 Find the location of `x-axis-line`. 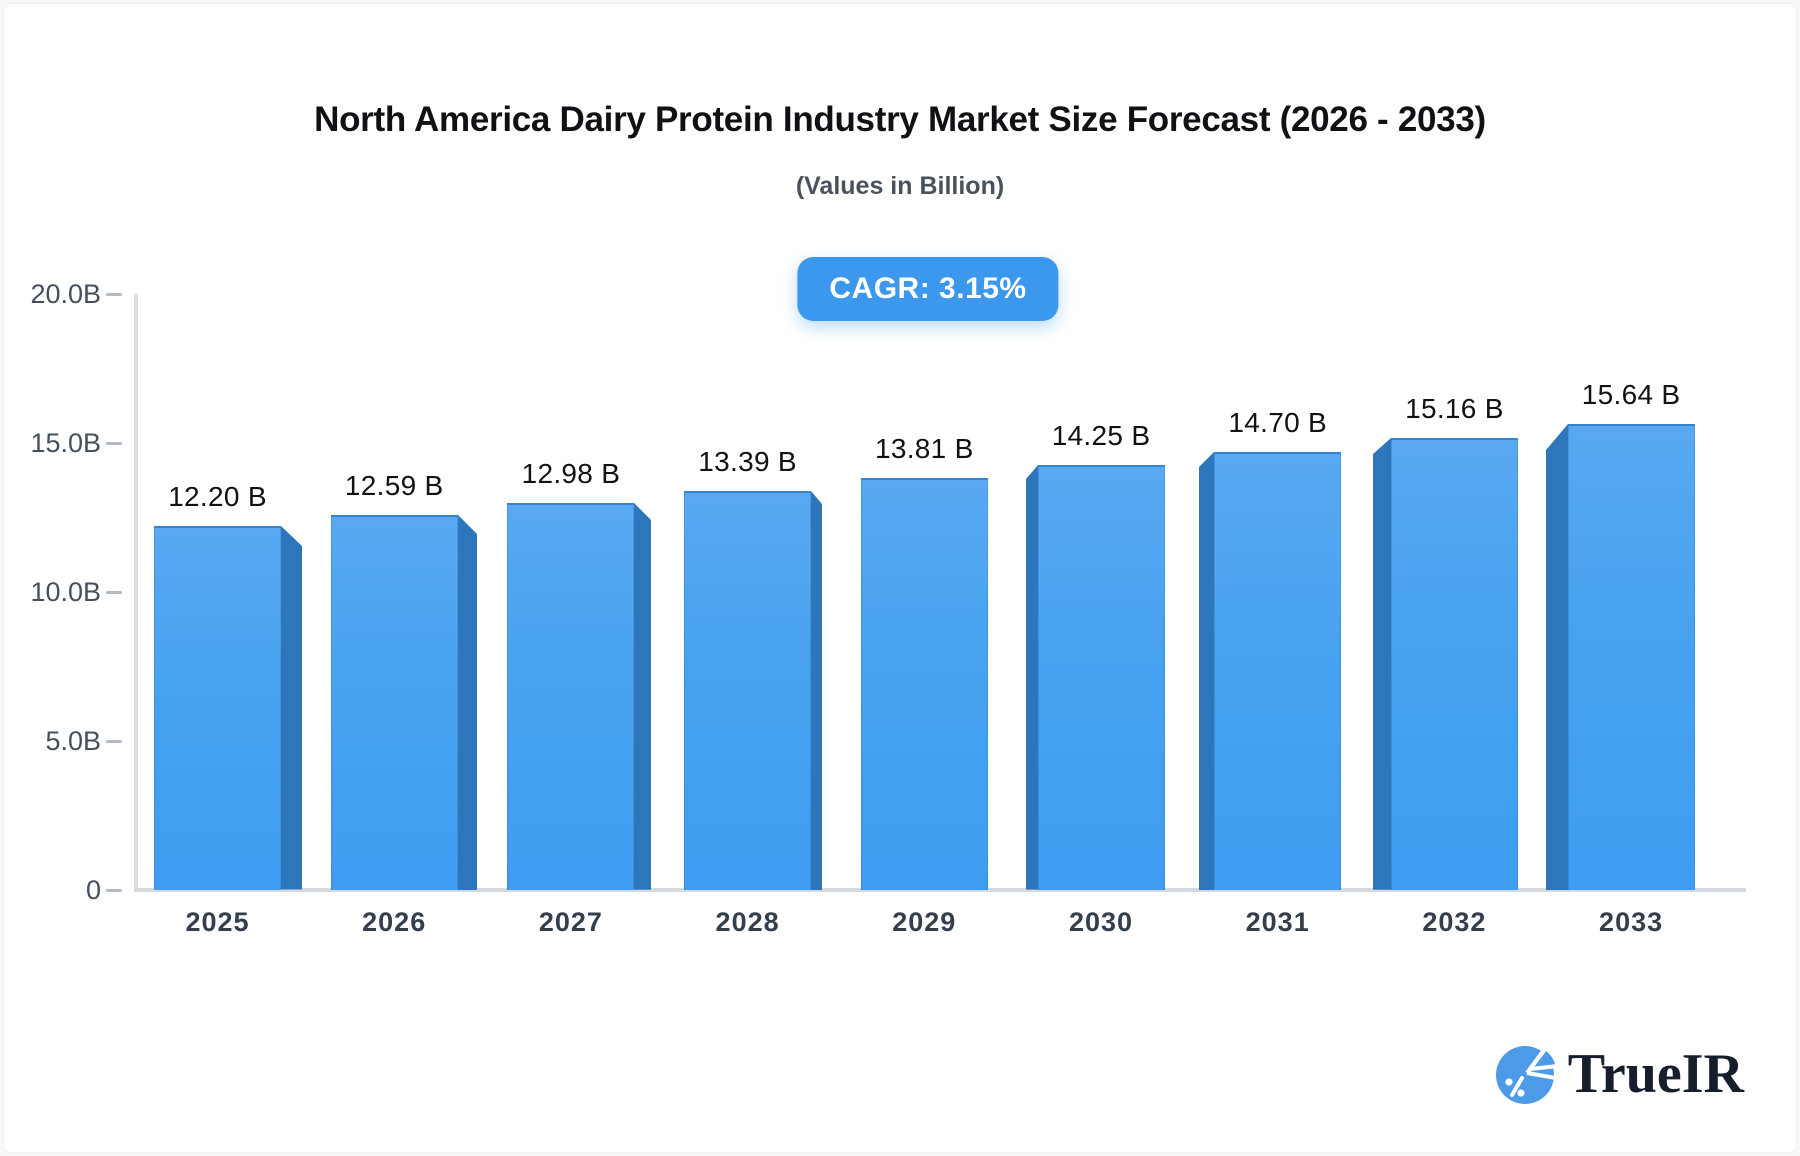

x-axis-line is located at coordinates (940, 890).